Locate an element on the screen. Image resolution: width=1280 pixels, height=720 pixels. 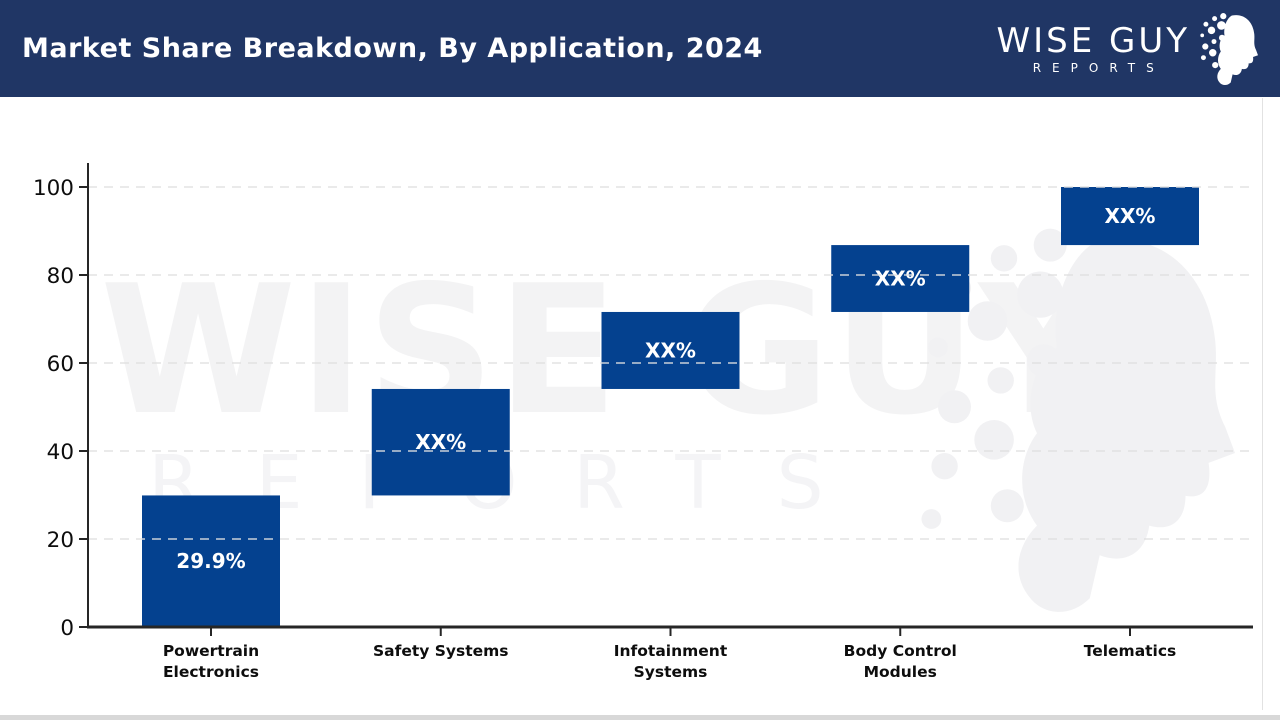
x-category-label: Electronics is located at coordinates (211, 672).